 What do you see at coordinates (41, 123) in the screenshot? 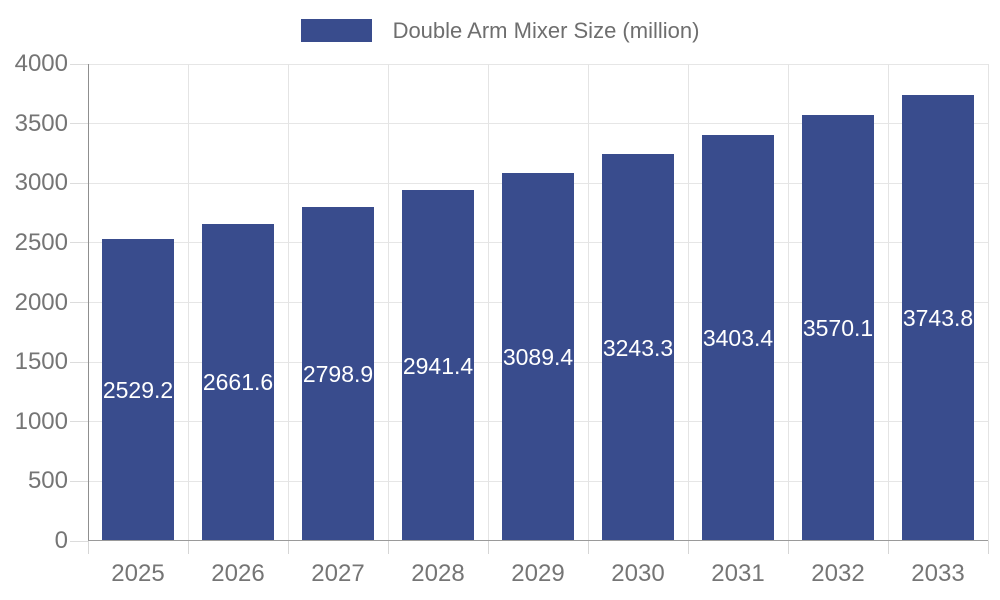
I see `y-tick-label: 3500` at bounding box center [41, 123].